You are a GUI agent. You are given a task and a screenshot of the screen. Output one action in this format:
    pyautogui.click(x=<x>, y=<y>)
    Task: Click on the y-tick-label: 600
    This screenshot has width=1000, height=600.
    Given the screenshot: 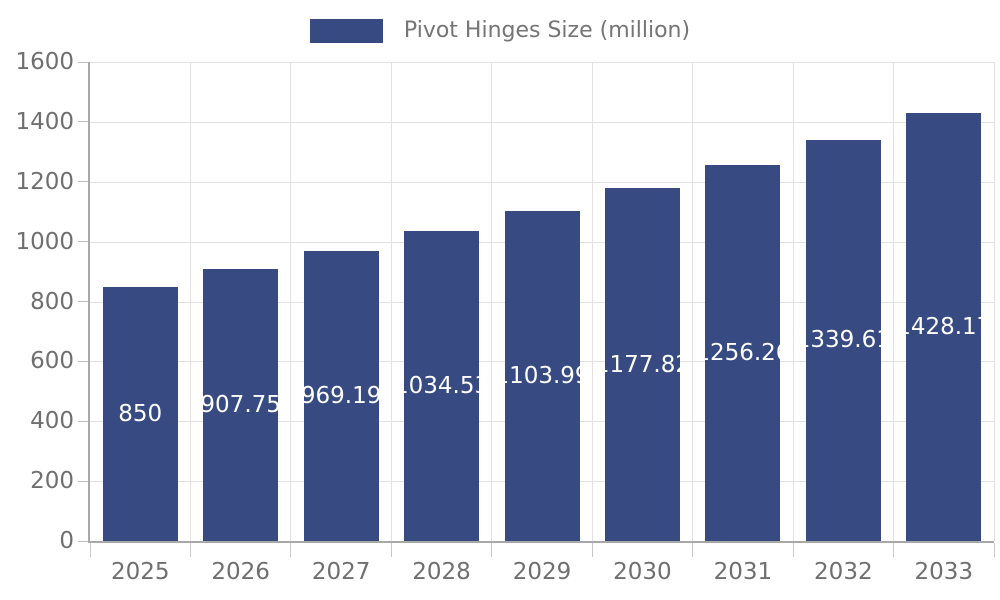 What is the action you would take?
    pyautogui.click(x=52, y=361)
    